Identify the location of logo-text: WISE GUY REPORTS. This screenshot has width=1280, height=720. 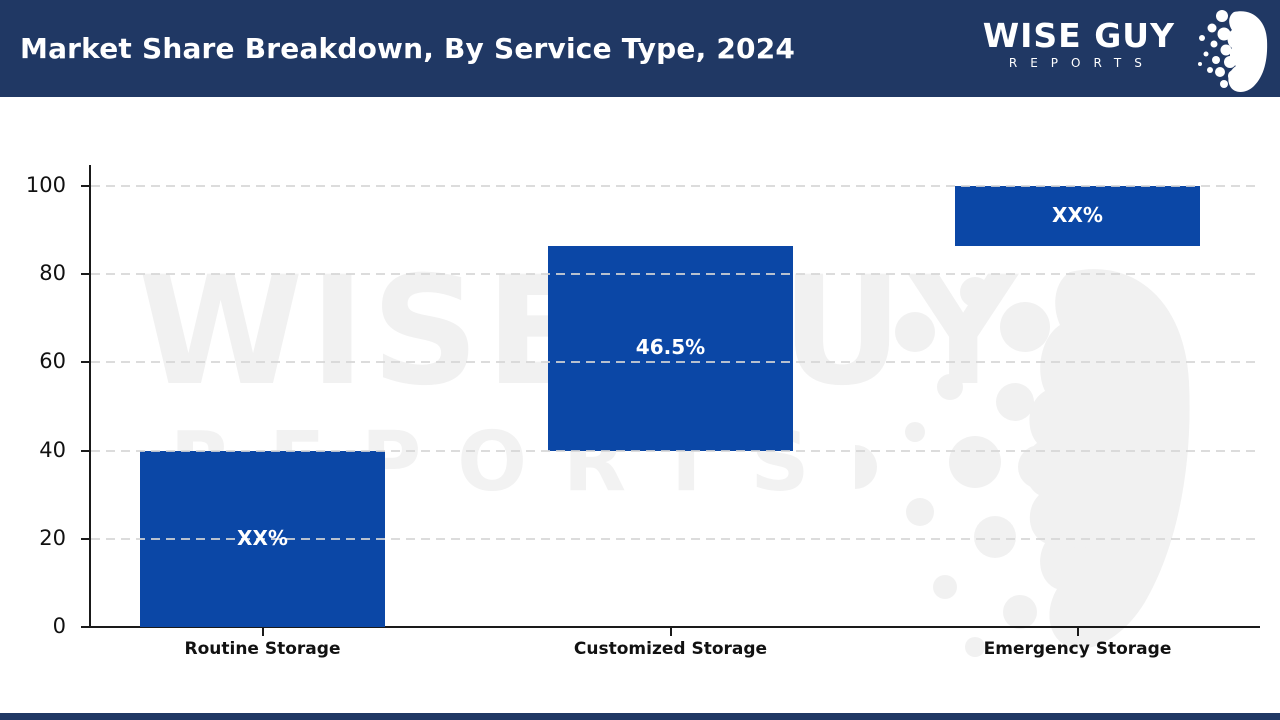
(1078, 43).